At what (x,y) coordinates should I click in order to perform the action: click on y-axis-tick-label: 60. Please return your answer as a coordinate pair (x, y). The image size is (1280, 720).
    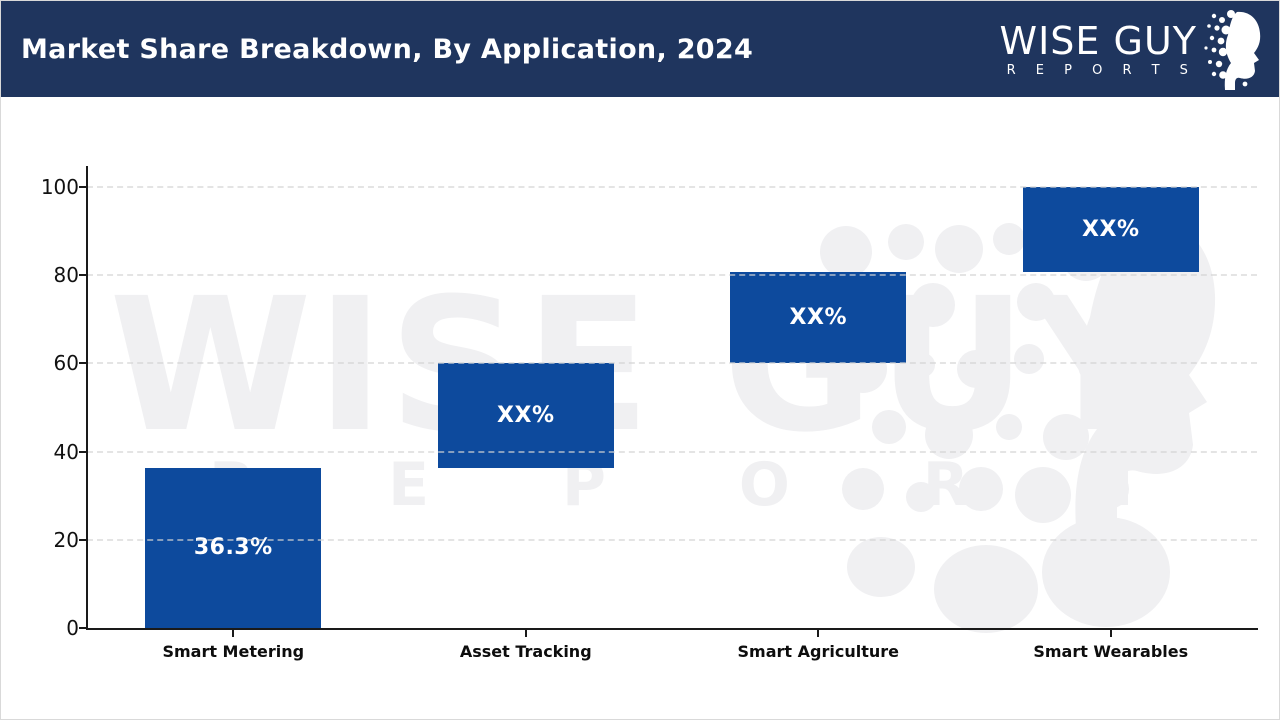
    Looking at the image, I should click on (66, 363).